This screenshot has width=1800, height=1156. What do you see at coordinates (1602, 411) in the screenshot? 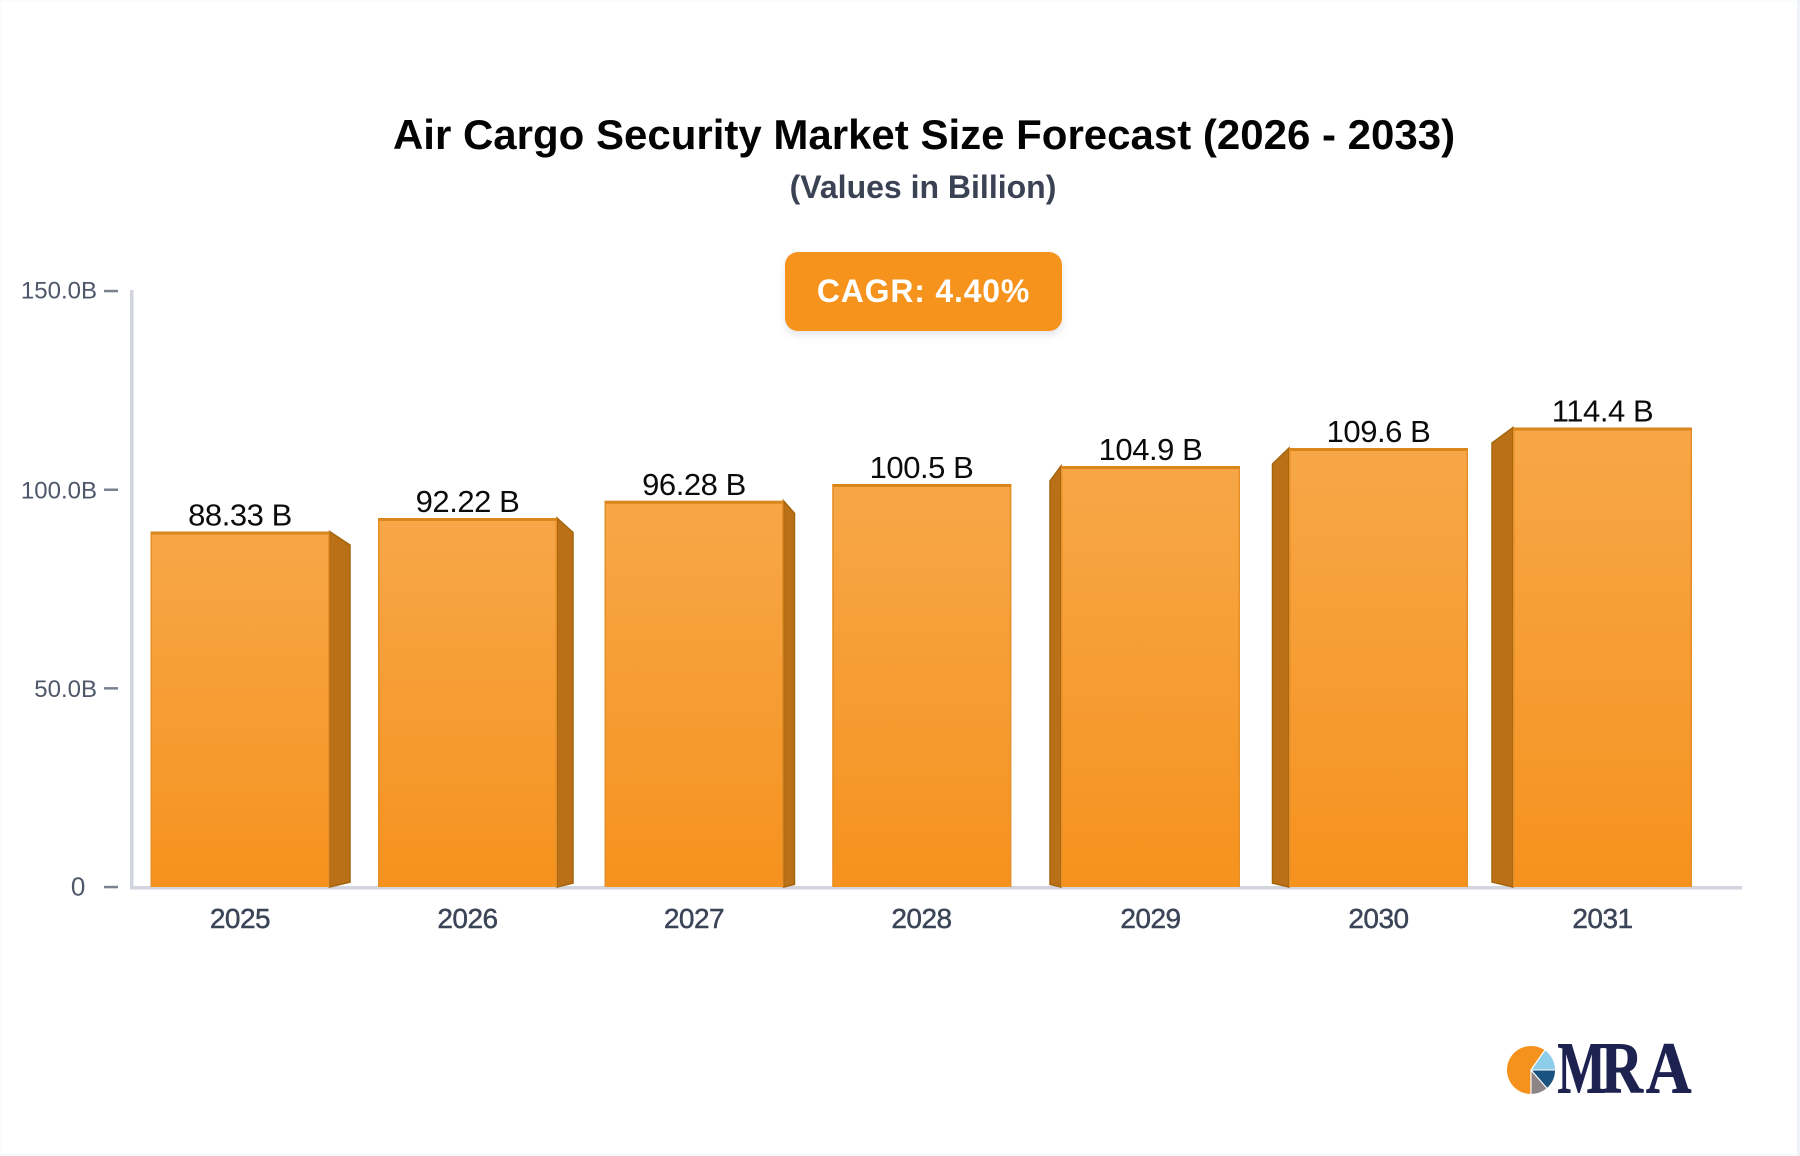
I see `svg-text: 114.4 B` at bounding box center [1602, 411].